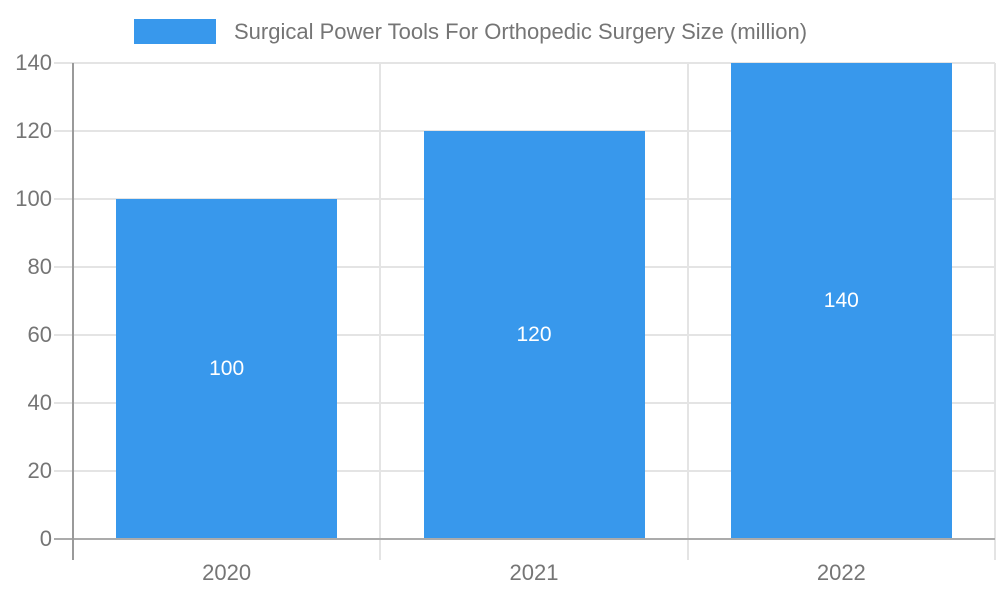  What do you see at coordinates (33, 198) in the screenshot?
I see `y-axis-tick-label: 100` at bounding box center [33, 198].